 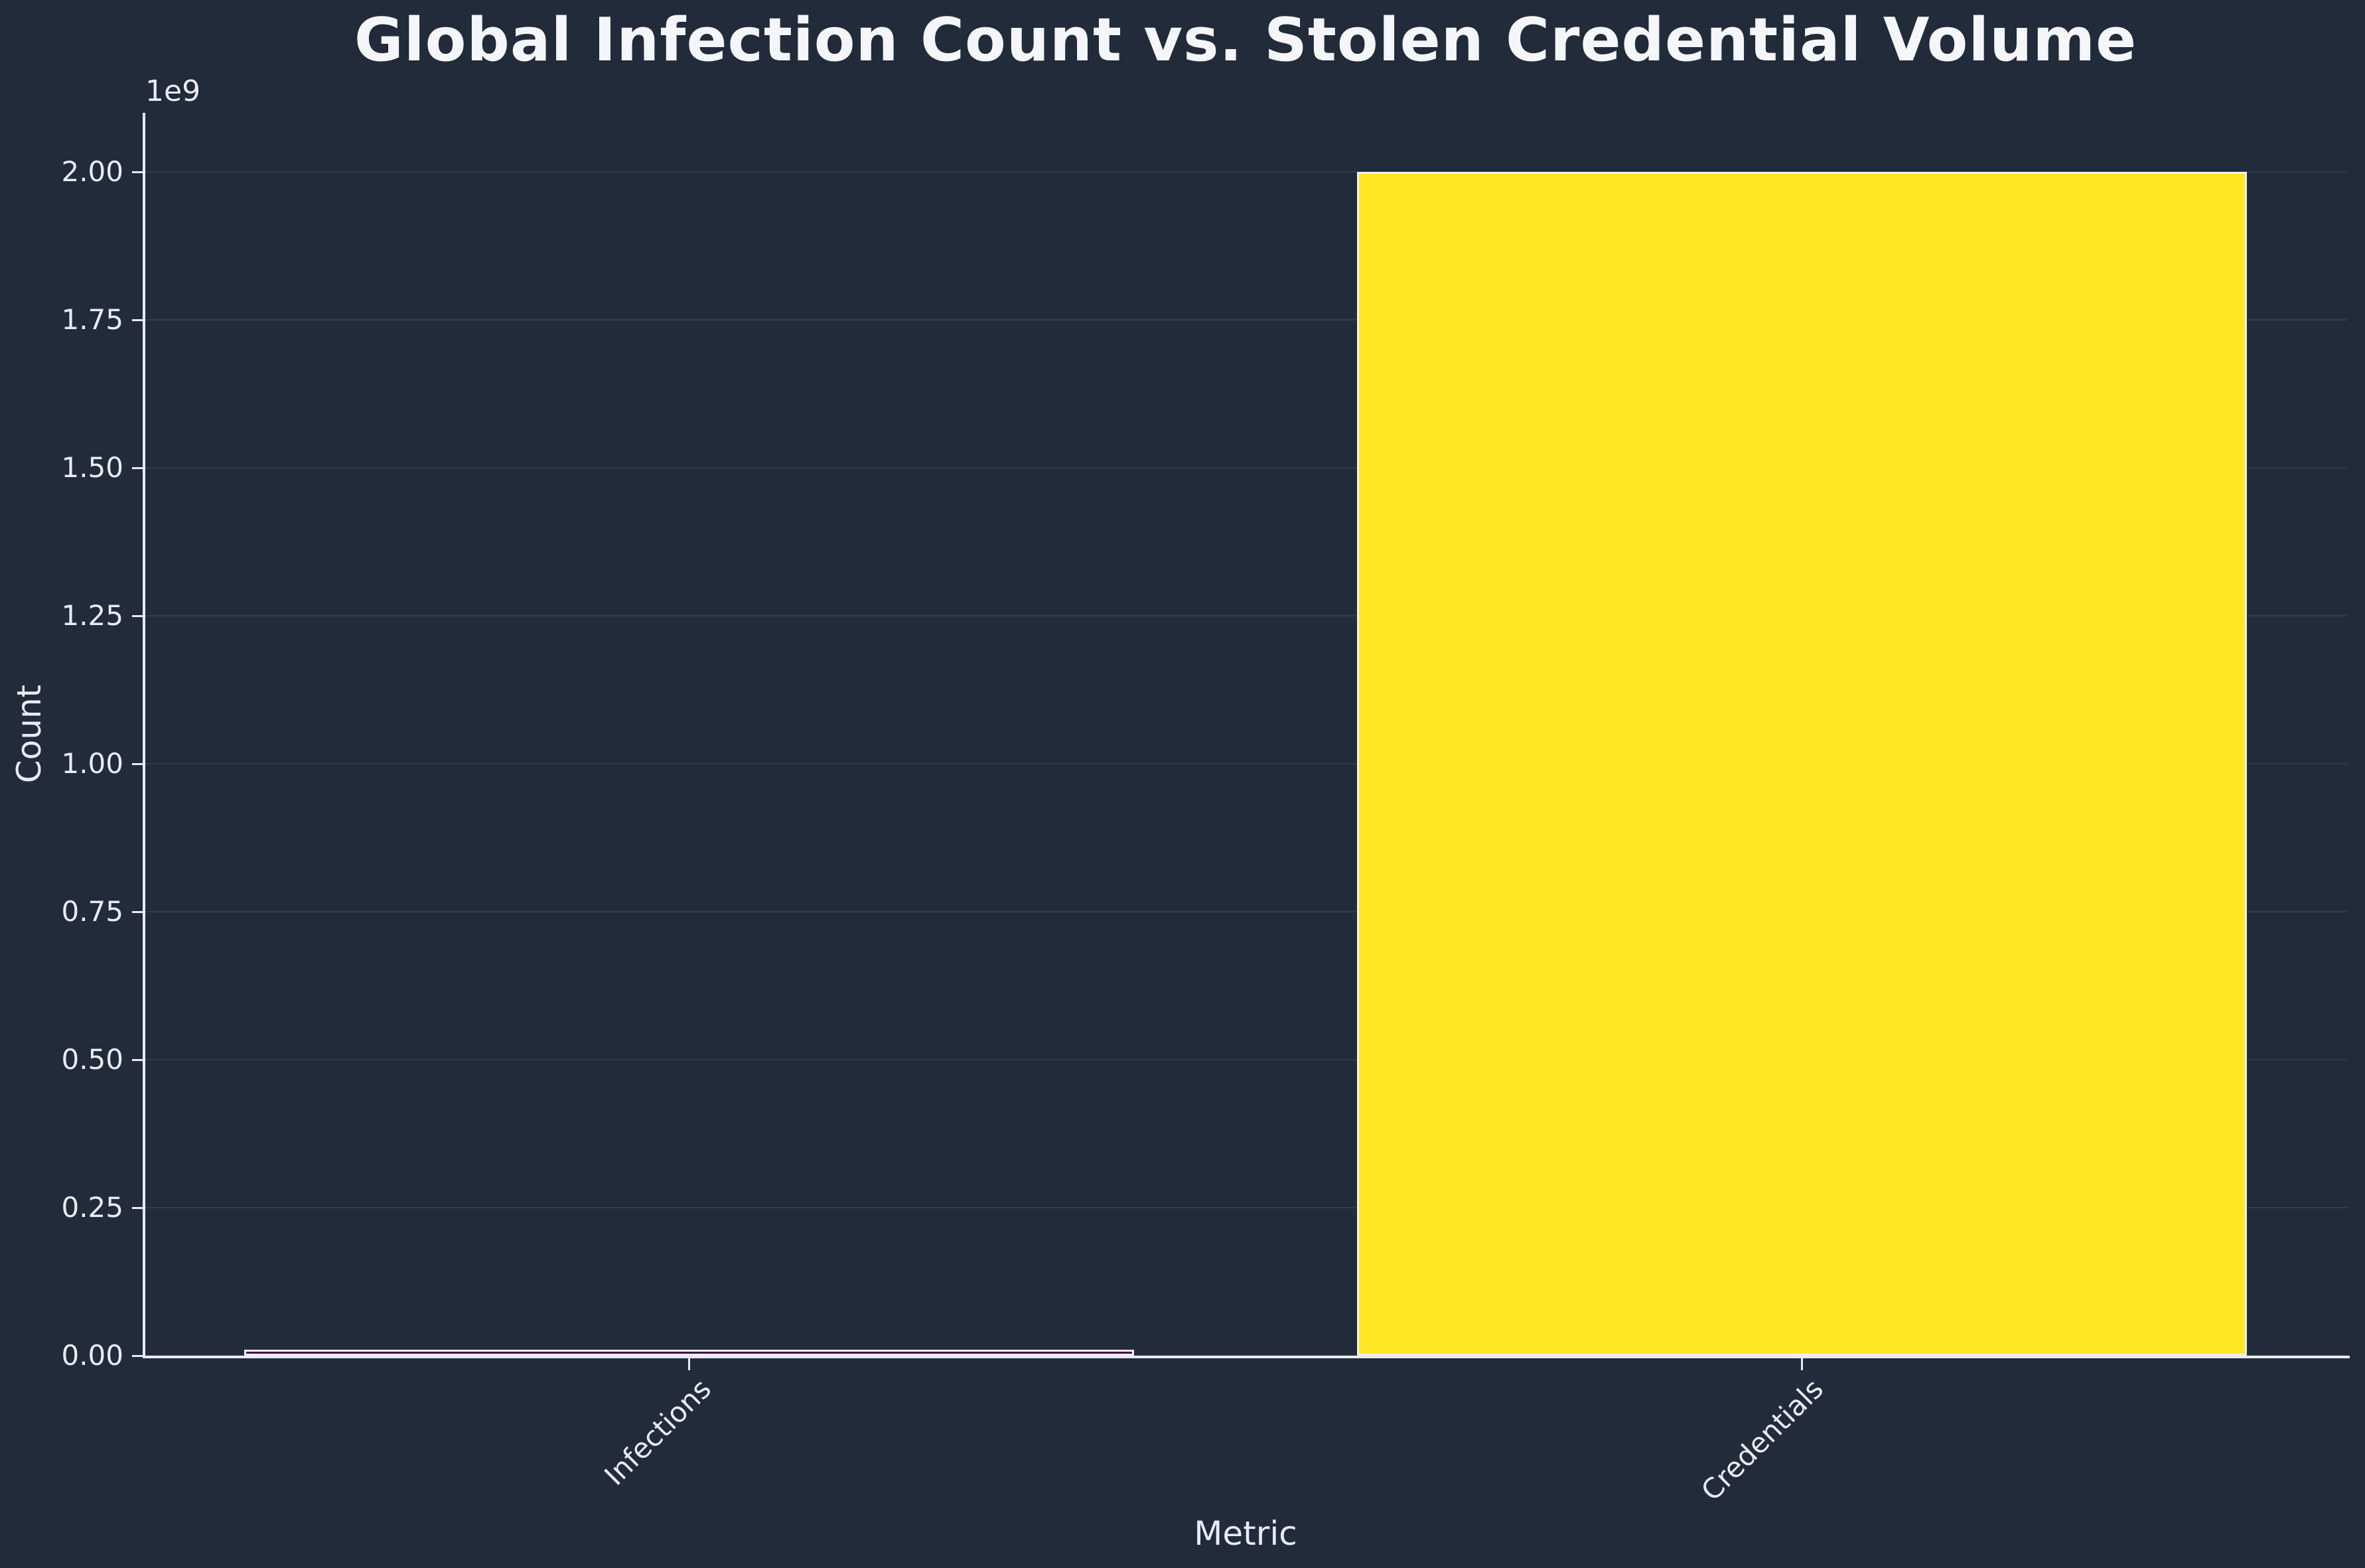 What do you see at coordinates (173, 91) in the screenshot?
I see `y-axis-offset-label: 1e9` at bounding box center [173, 91].